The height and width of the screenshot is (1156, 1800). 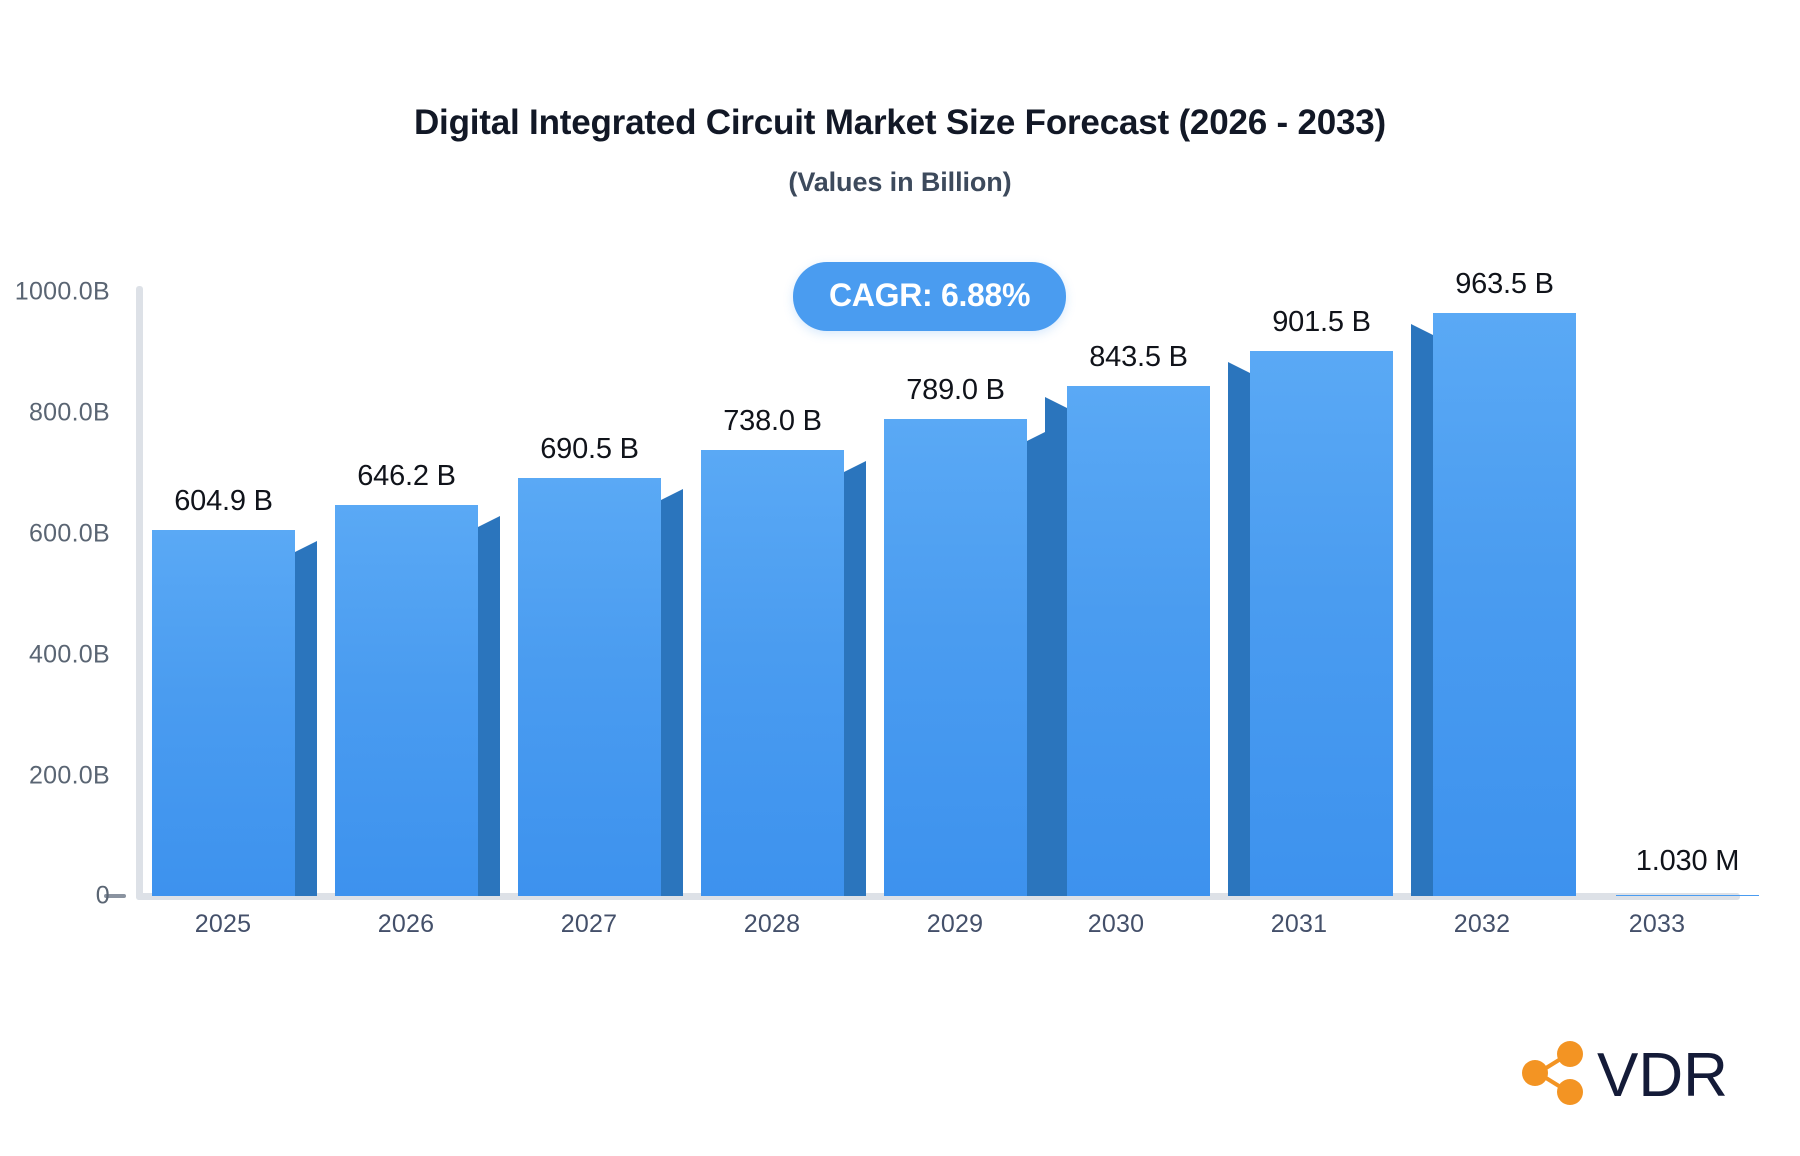 What do you see at coordinates (672, 692) in the screenshot?
I see `bar-side-face-2027` at bounding box center [672, 692].